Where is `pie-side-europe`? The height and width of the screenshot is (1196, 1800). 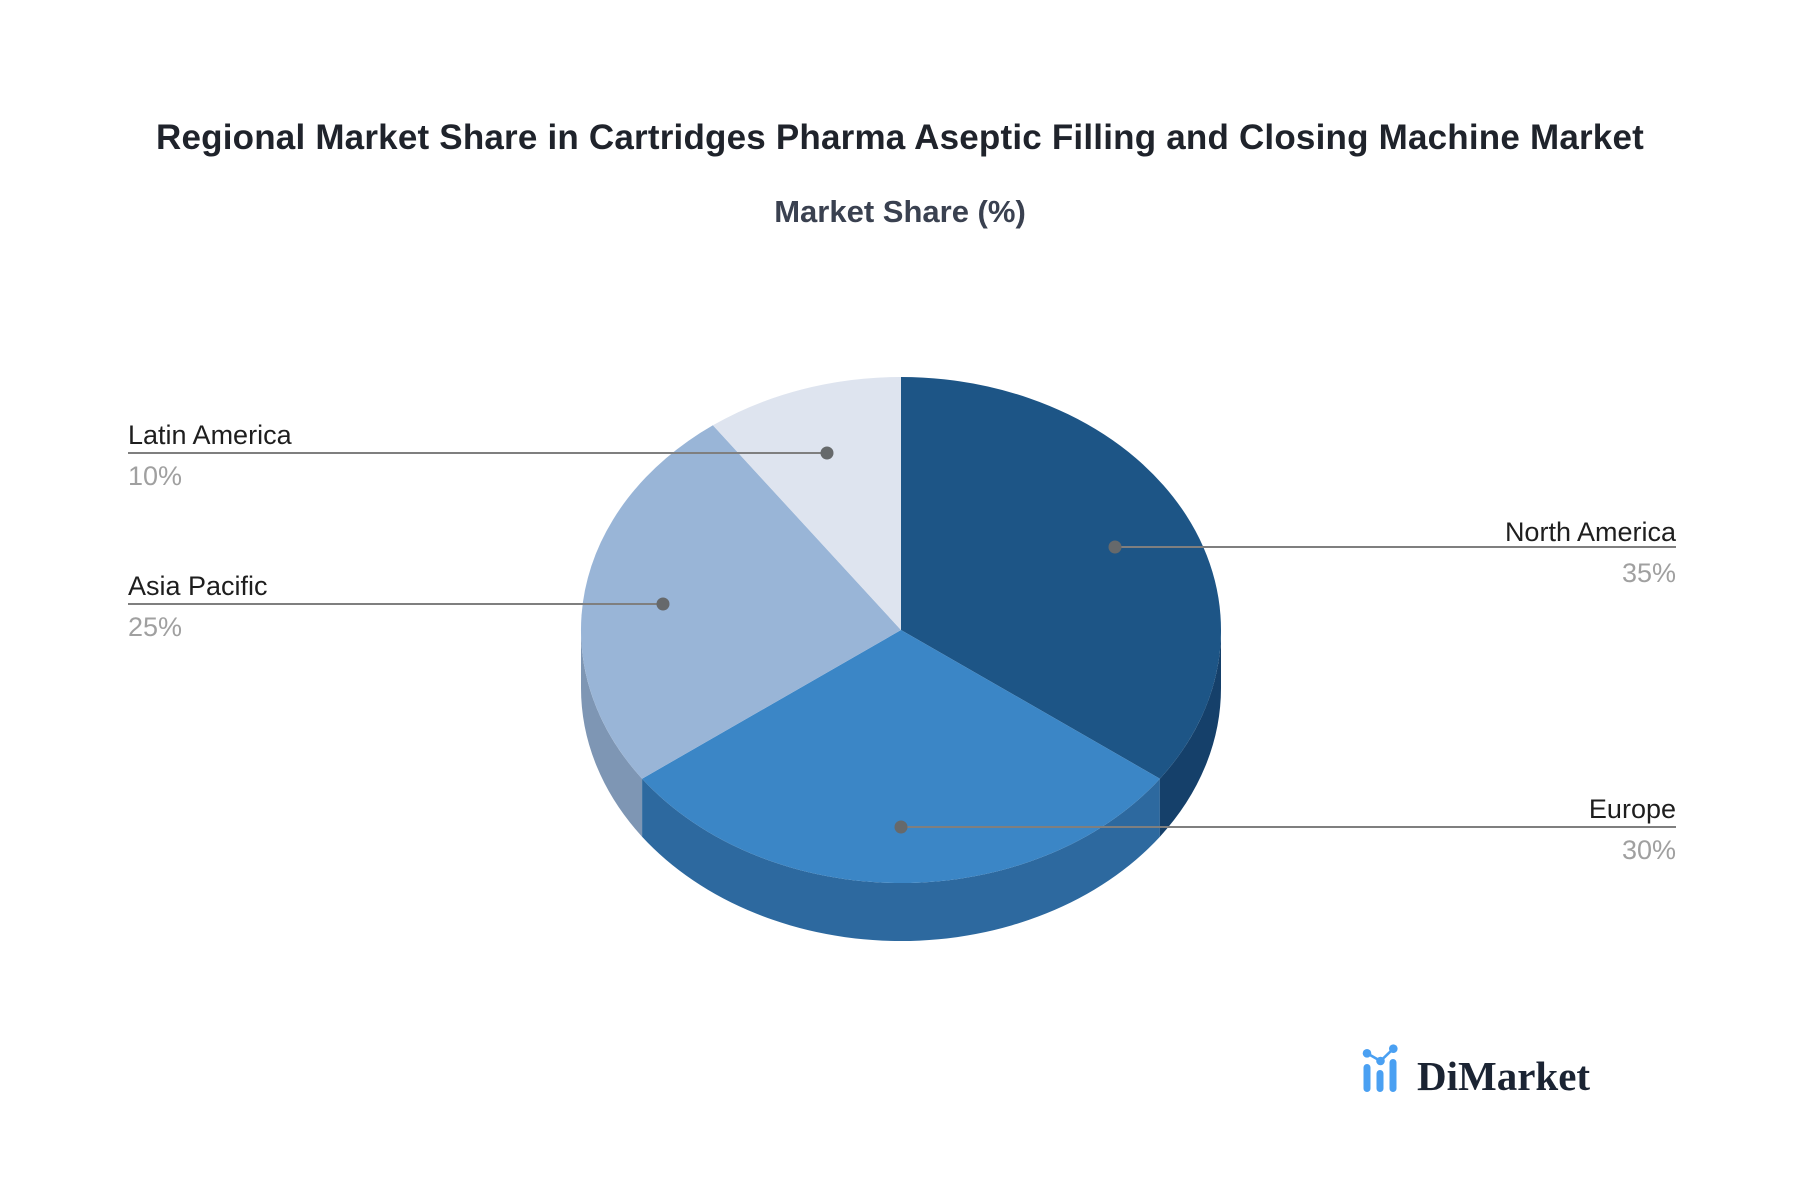
pie-side-europe is located at coordinates (901, 860).